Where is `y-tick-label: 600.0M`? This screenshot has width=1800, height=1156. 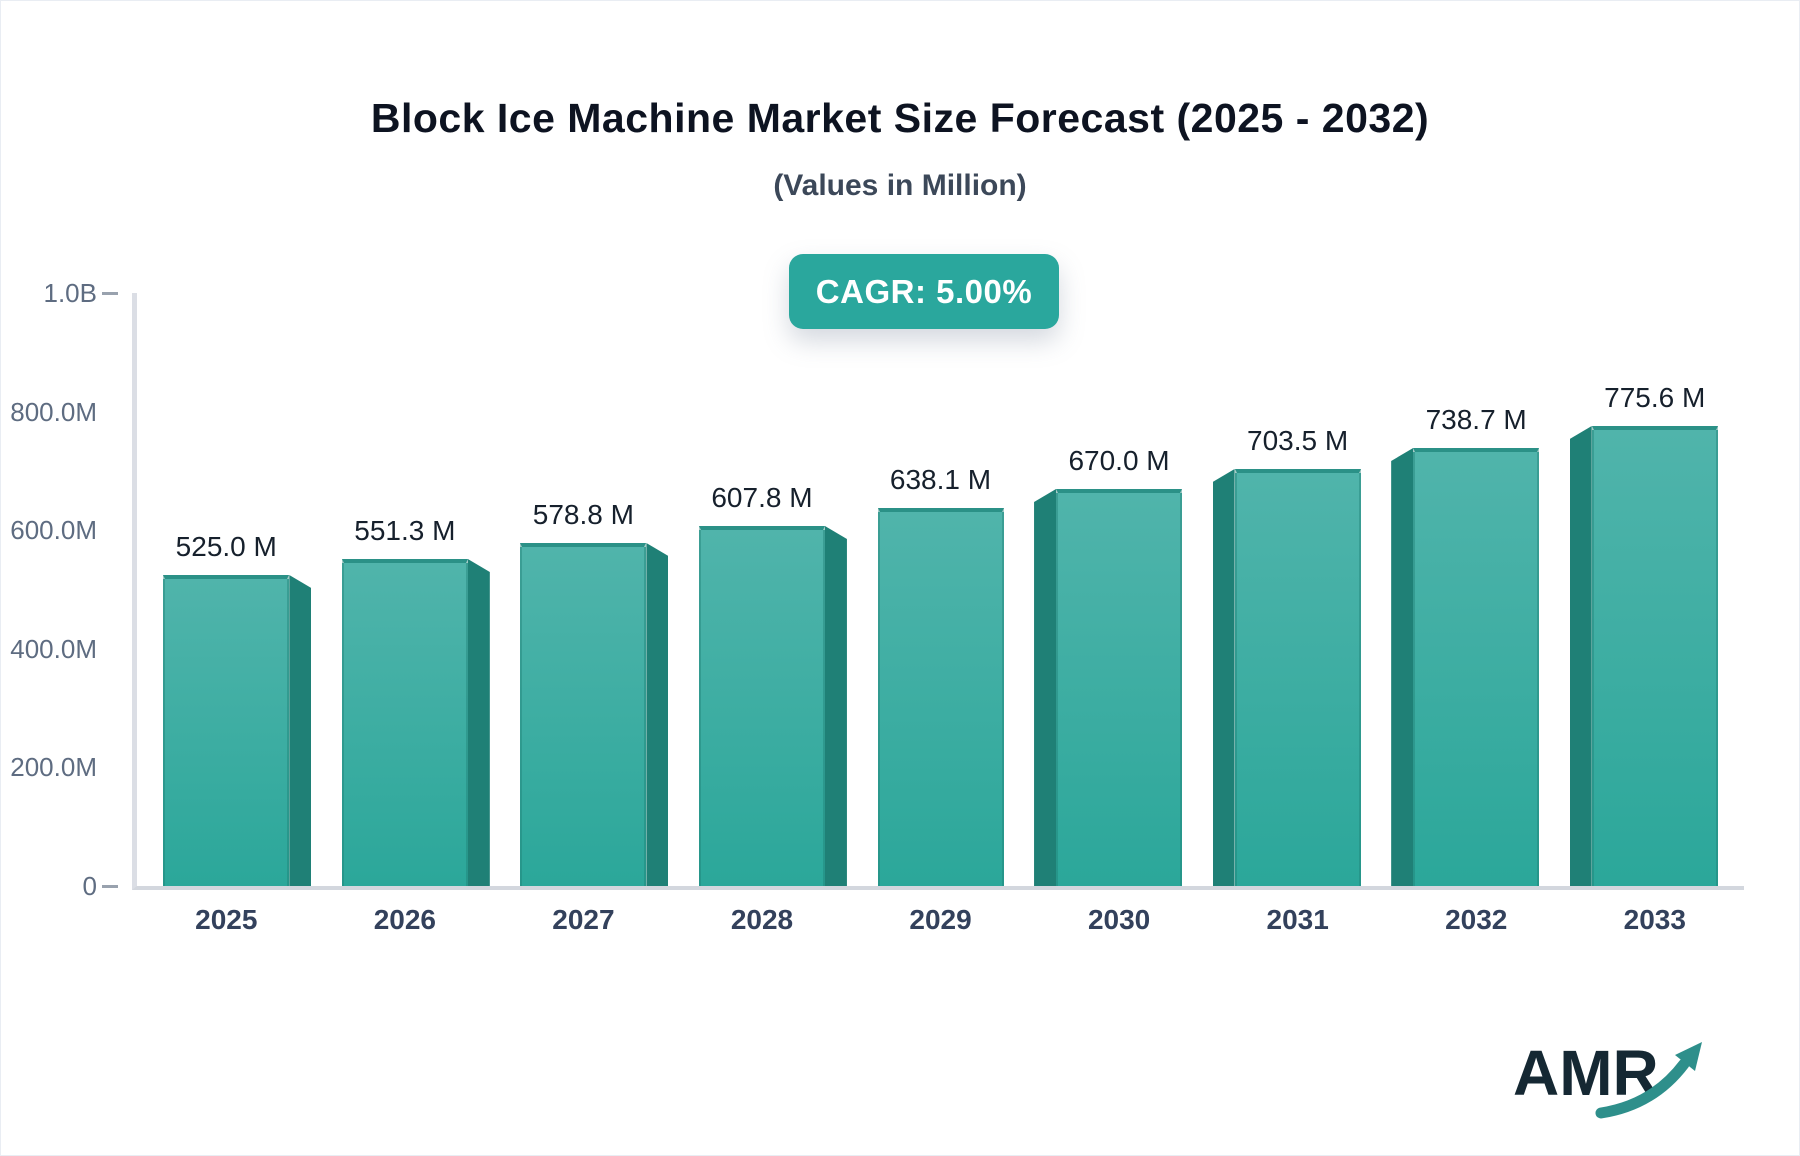 y-tick-label: 600.0M is located at coordinates (53, 530).